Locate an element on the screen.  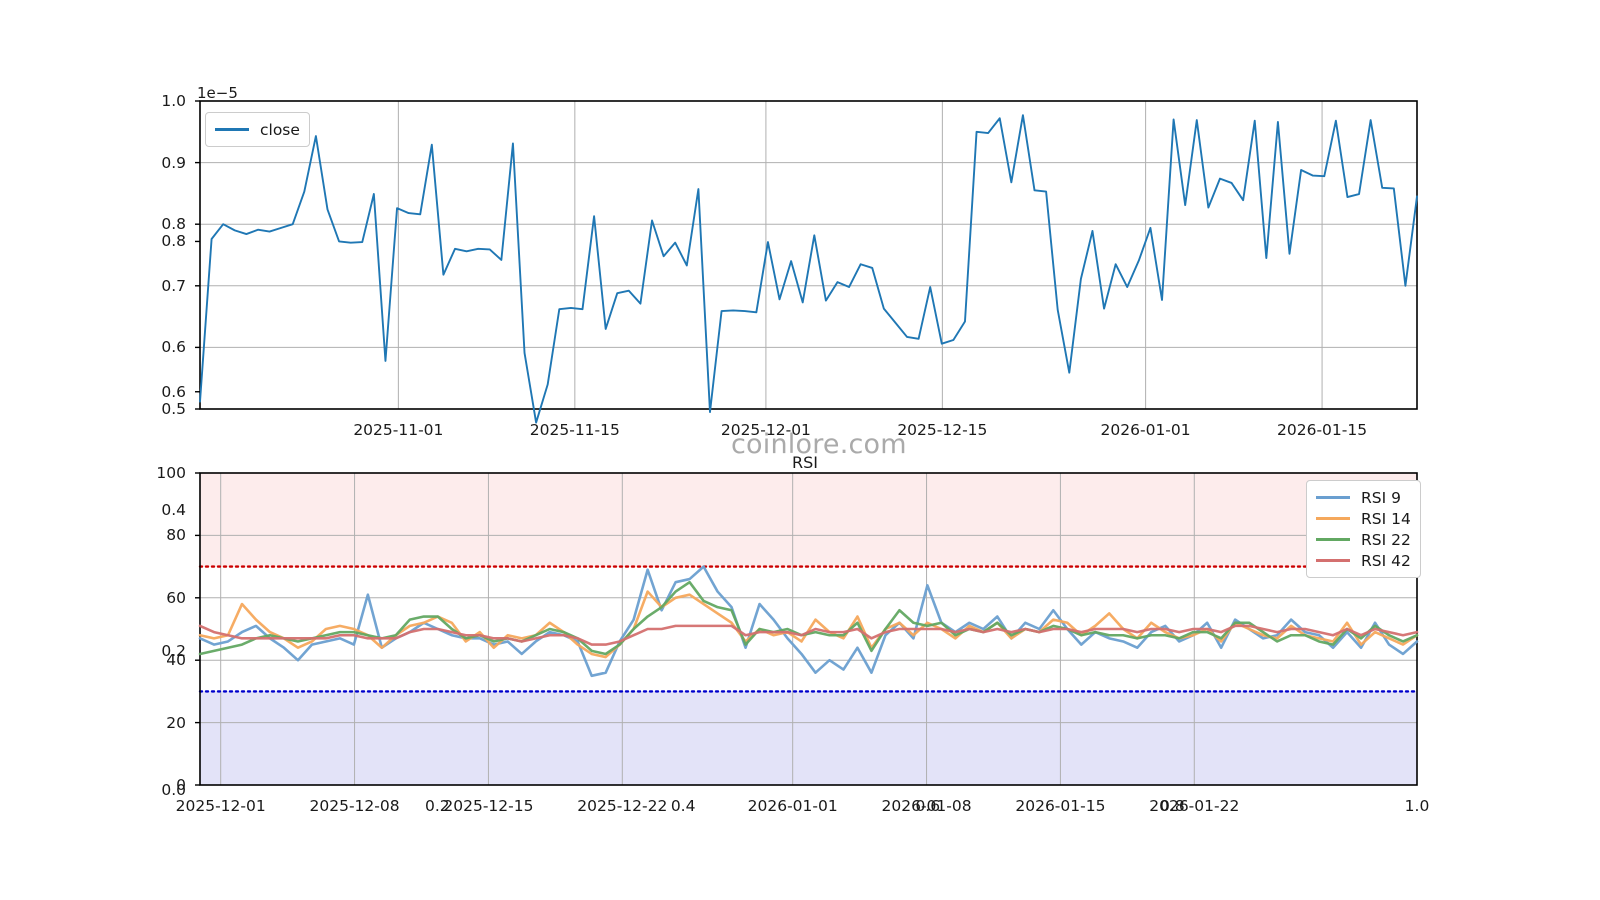
rsi-legend: RSI 9 RSI 14 RSI 22 RSI 42 is located at coordinates (1363, 529).